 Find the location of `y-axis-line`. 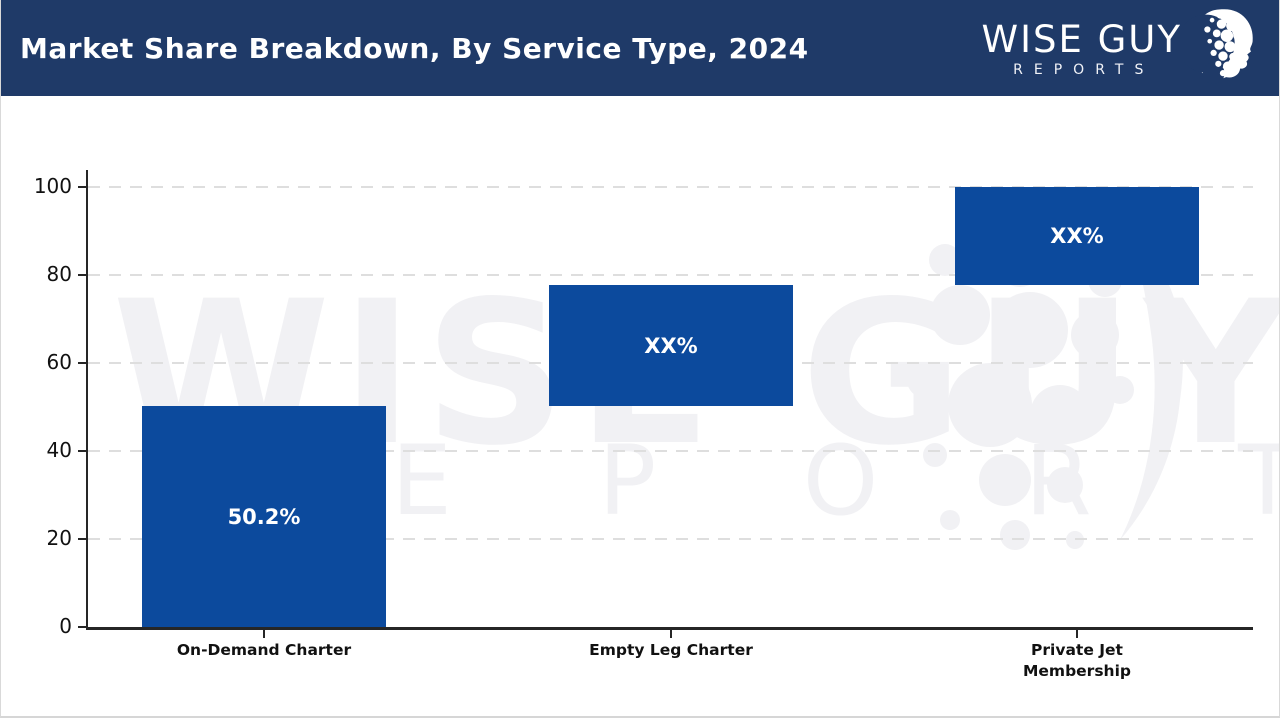

y-axis-line is located at coordinates (87, 400).